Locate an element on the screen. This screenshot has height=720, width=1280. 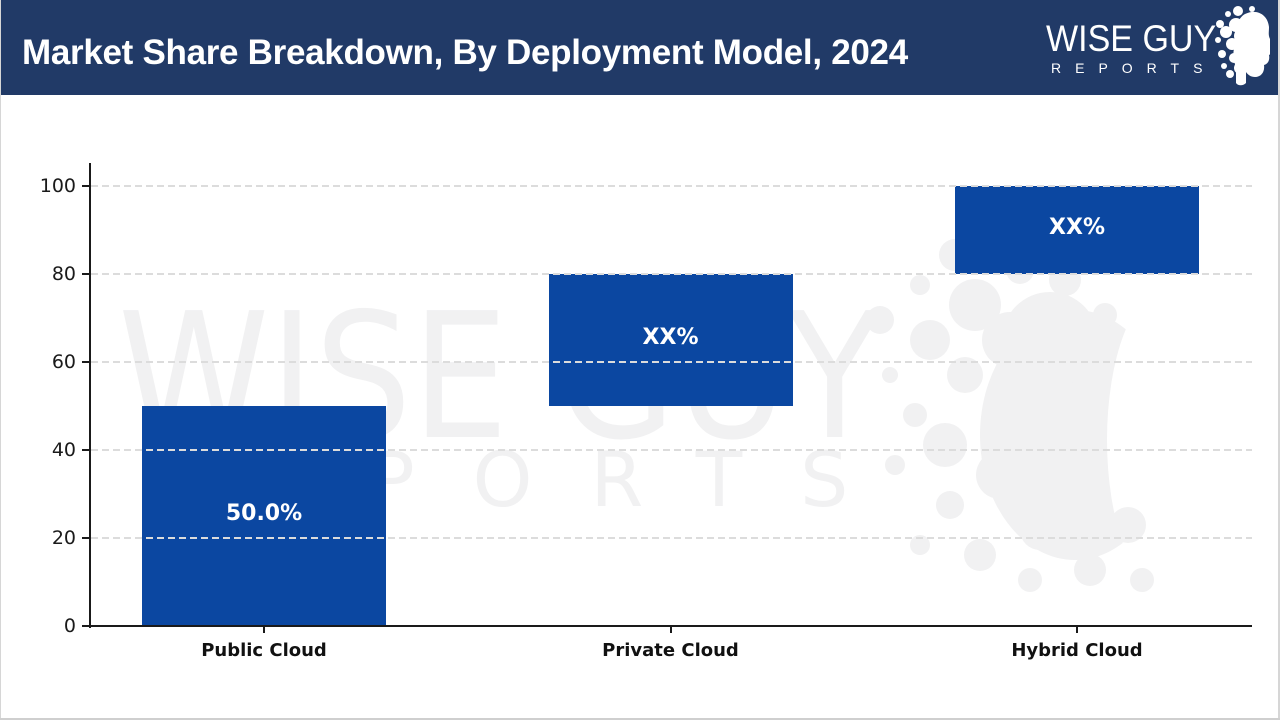
bar-value-label: 50.0% is located at coordinates (264, 513).